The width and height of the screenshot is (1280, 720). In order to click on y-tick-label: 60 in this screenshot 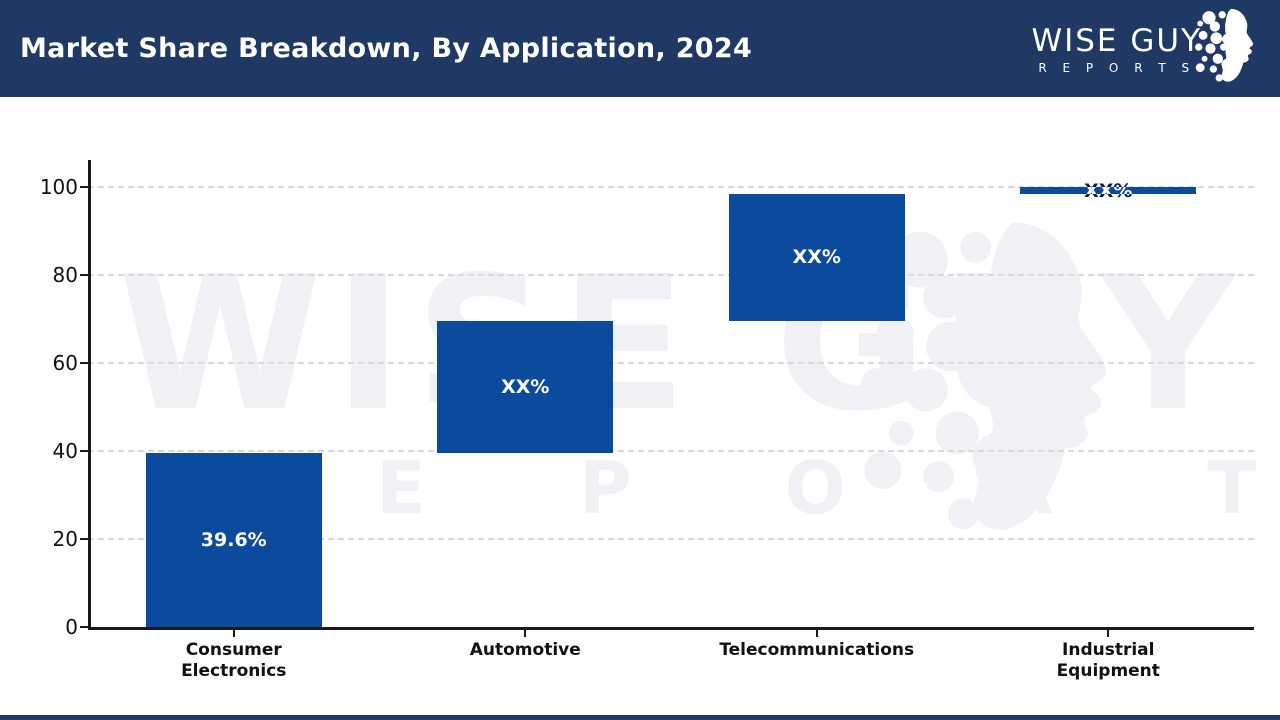, I will do `click(65, 363)`.